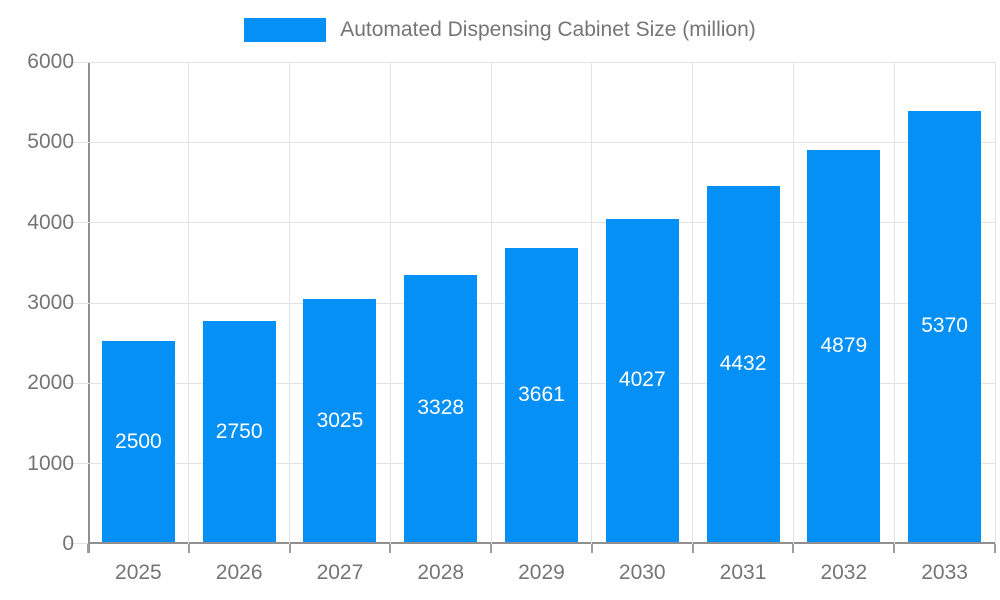 This screenshot has width=1000, height=600. I want to click on x-axis-tick-label: 2033, so click(944, 572).